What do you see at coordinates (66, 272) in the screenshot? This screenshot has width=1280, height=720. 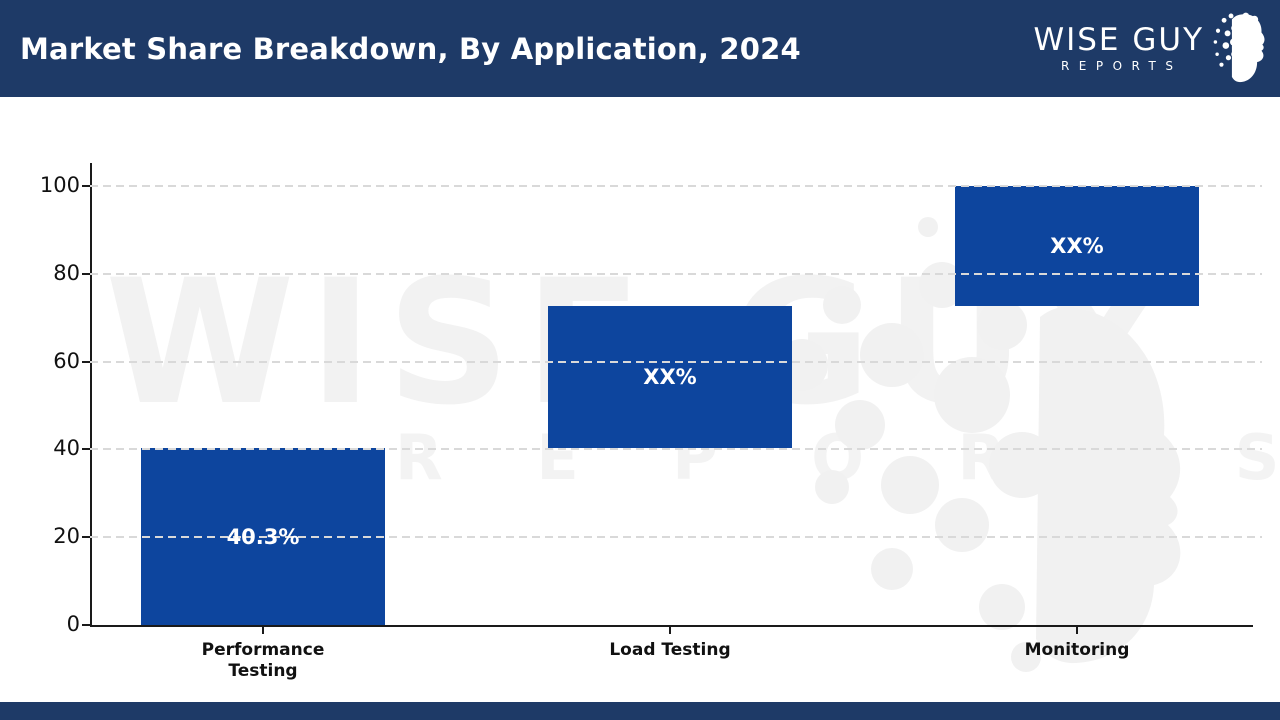 I see `y-tick-label: 80` at bounding box center [66, 272].